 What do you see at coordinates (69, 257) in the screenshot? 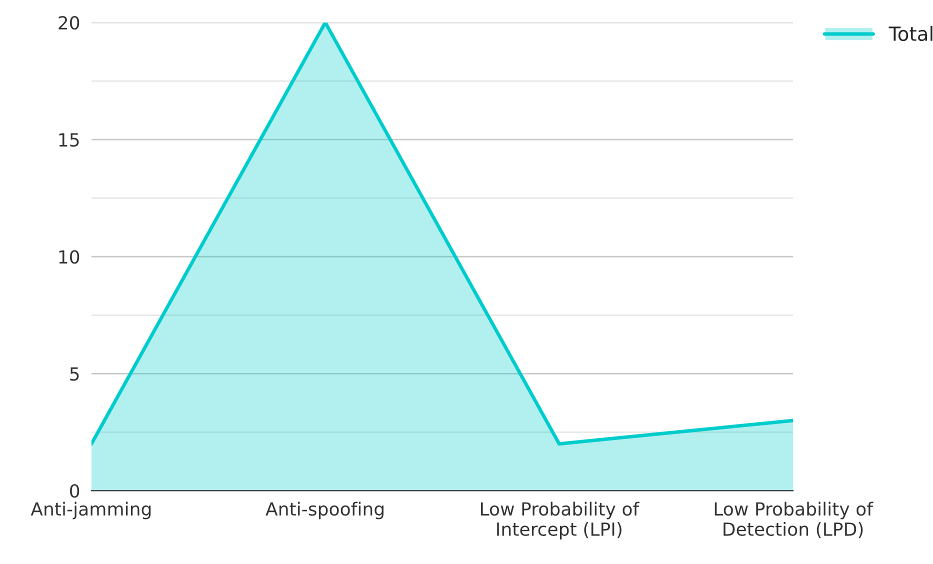
I see `y-tick-label: 10` at bounding box center [69, 257].